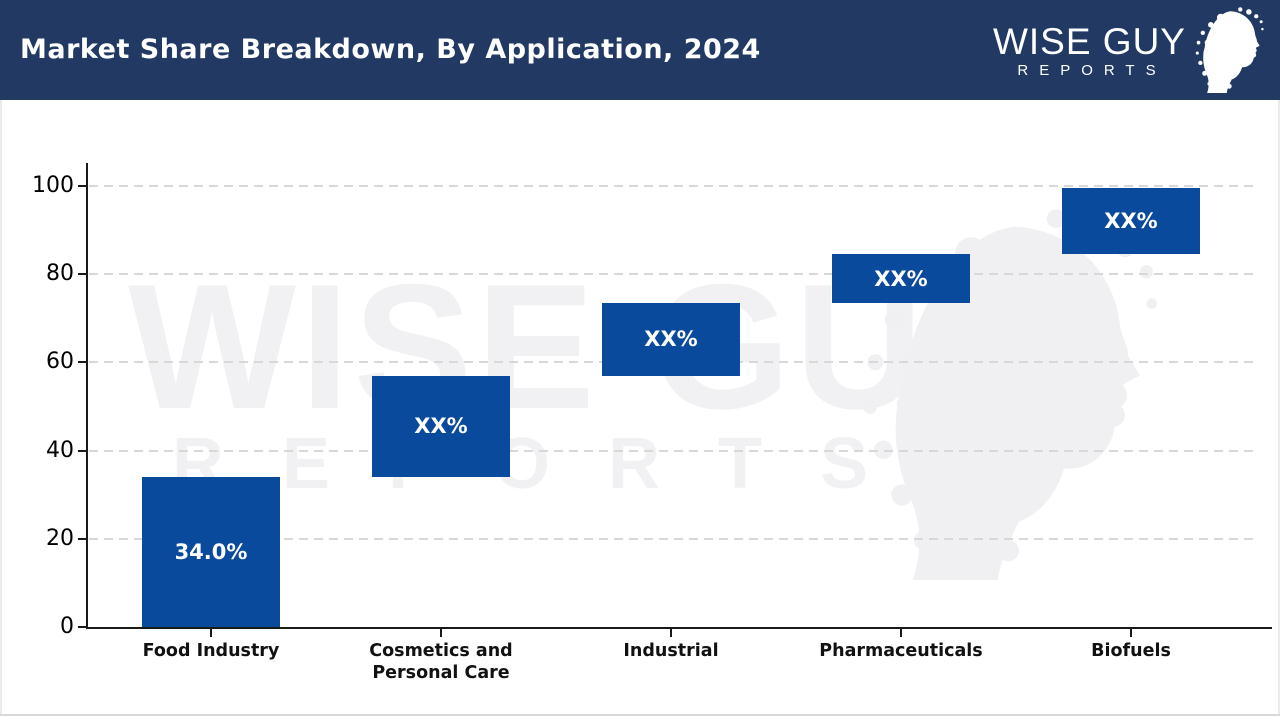 This screenshot has height=720, width=1280. What do you see at coordinates (60, 450) in the screenshot?
I see `y-tick-label: 40` at bounding box center [60, 450].